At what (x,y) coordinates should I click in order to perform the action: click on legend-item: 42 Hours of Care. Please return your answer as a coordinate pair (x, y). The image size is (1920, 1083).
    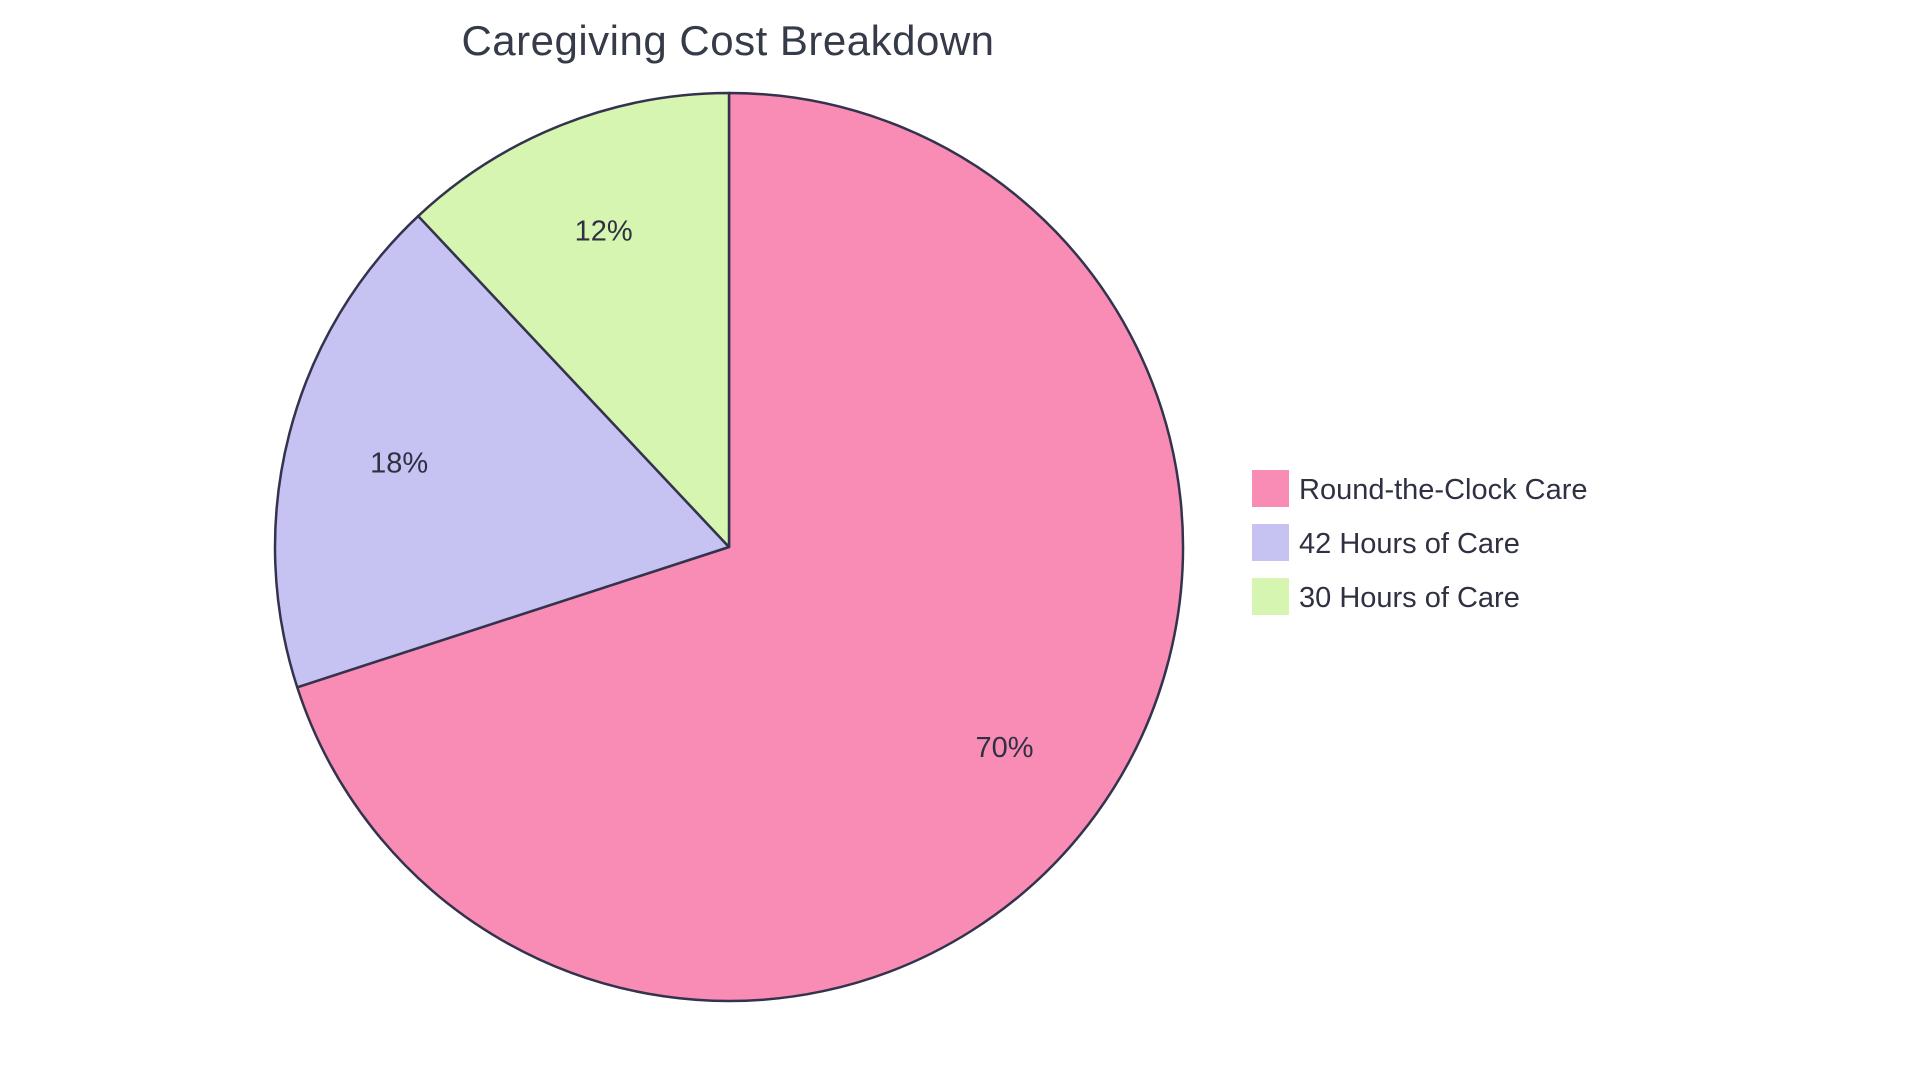
    Looking at the image, I should click on (1386, 542).